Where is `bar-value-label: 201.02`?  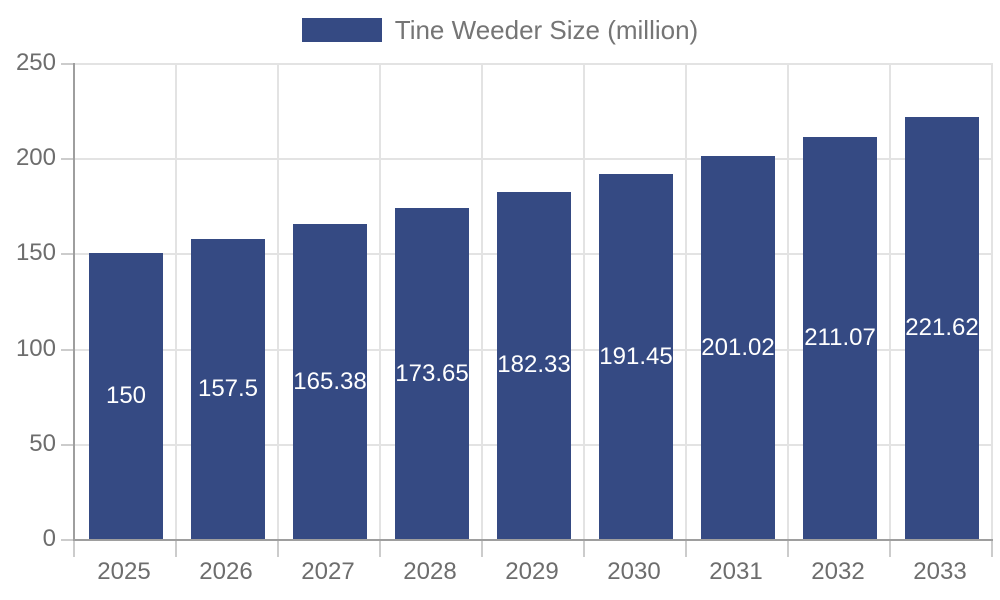
bar-value-label: 201.02 is located at coordinates (738, 347).